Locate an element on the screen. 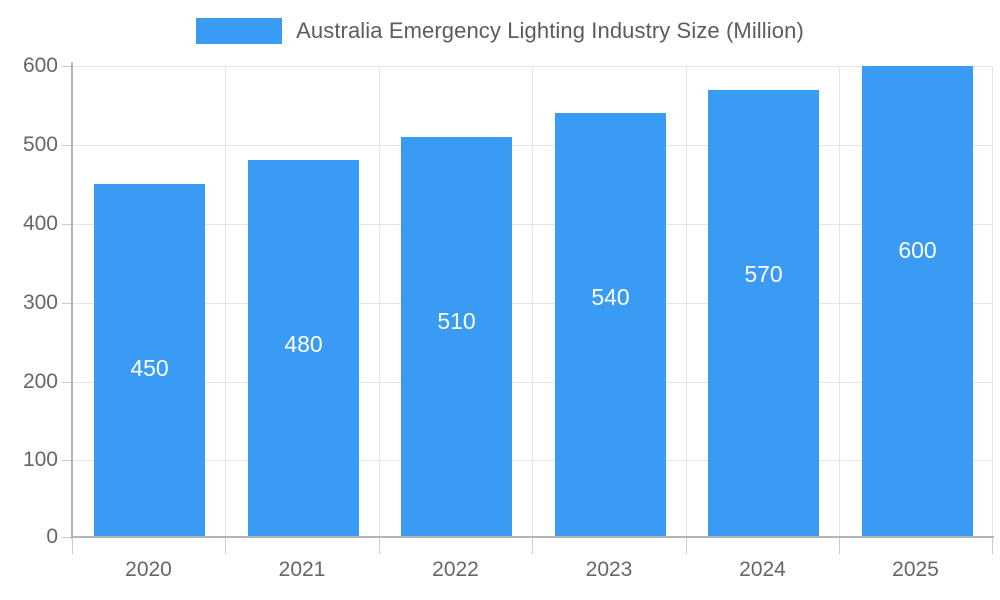  legend-color-swatch-icon is located at coordinates (239, 31).